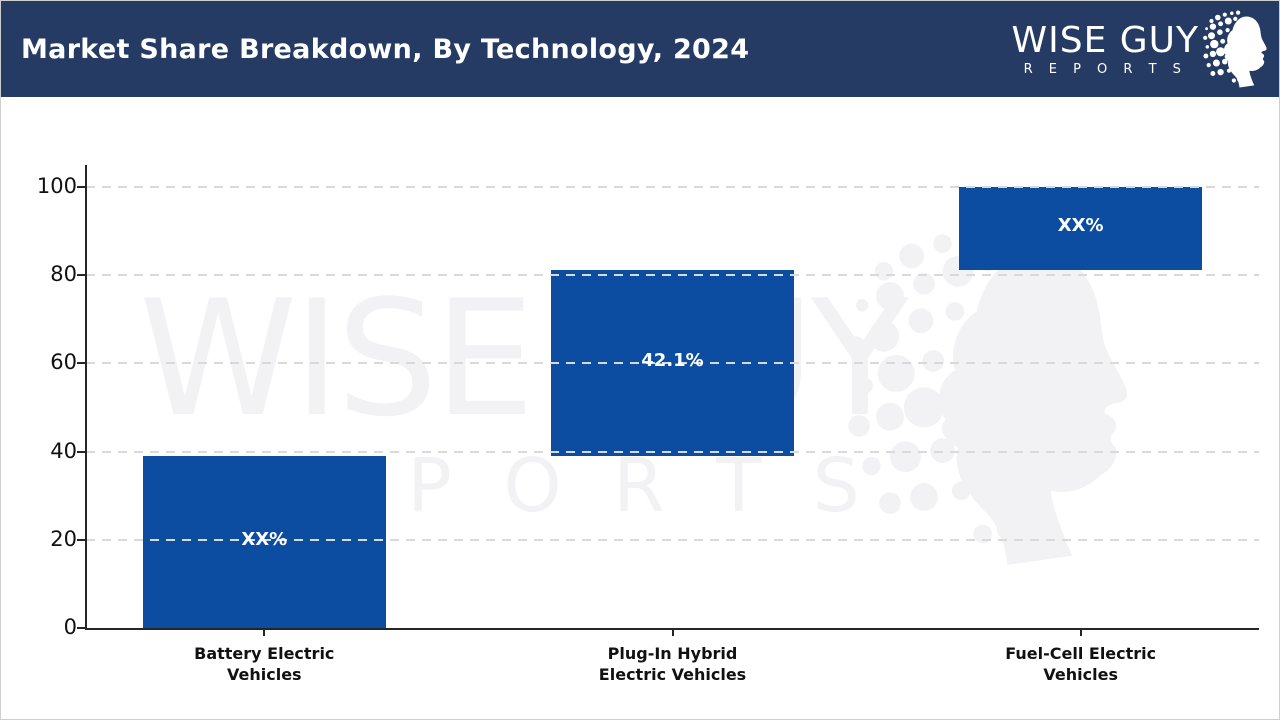 Image resolution: width=1280 pixels, height=720 pixels. Describe the element at coordinates (70, 627) in the screenshot. I see `y-tick-label: 0` at that location.